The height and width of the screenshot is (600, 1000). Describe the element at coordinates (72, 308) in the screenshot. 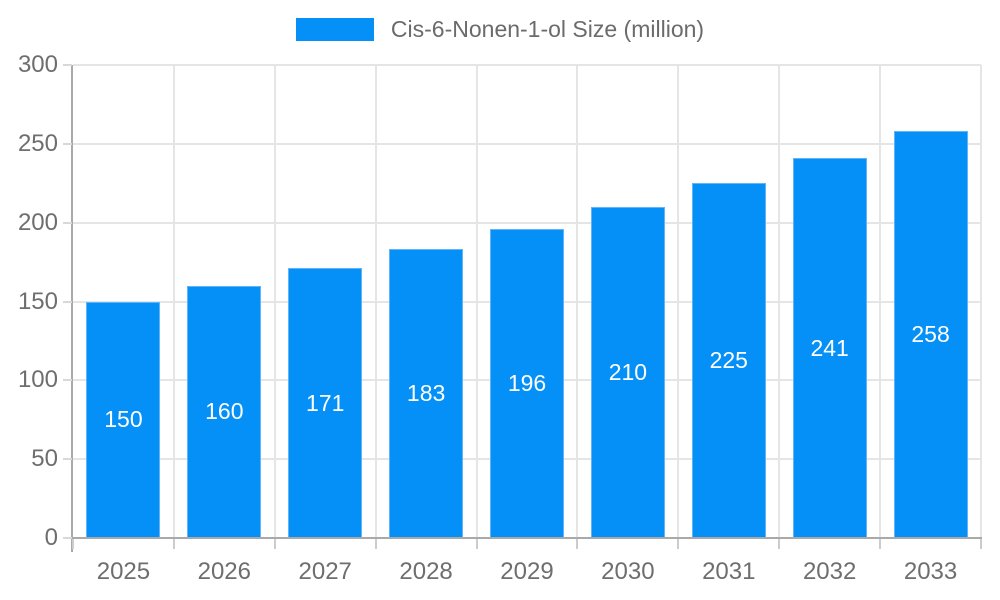

I see `y-axis-line` at that location.